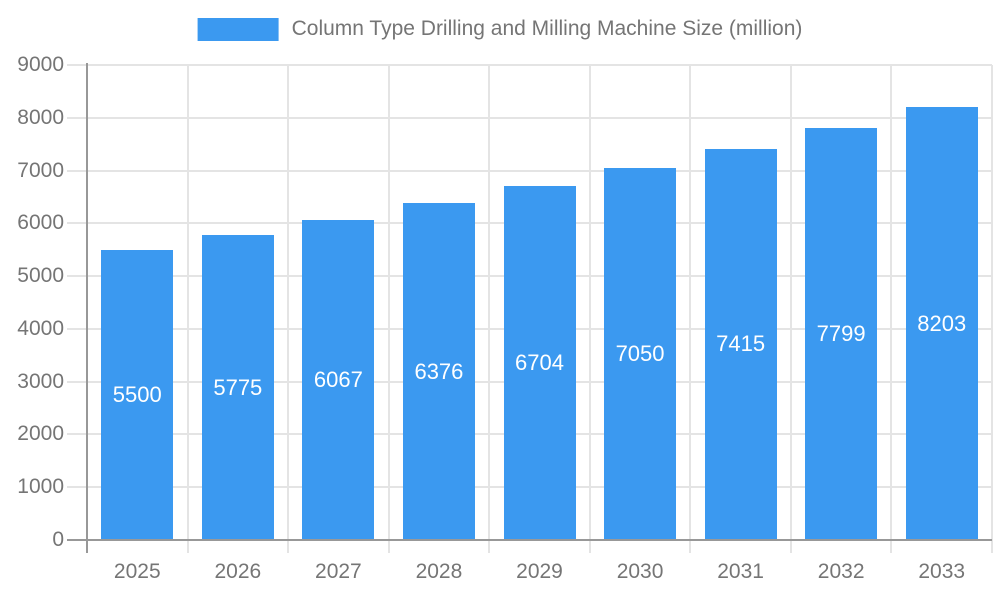 Image resolution: width=1000 pixels, height=600 pixels. What do you see at coordinates (40, 487) in the screenshot?
I see `y-tick-label: 1000` at bounding box center [40, 487].